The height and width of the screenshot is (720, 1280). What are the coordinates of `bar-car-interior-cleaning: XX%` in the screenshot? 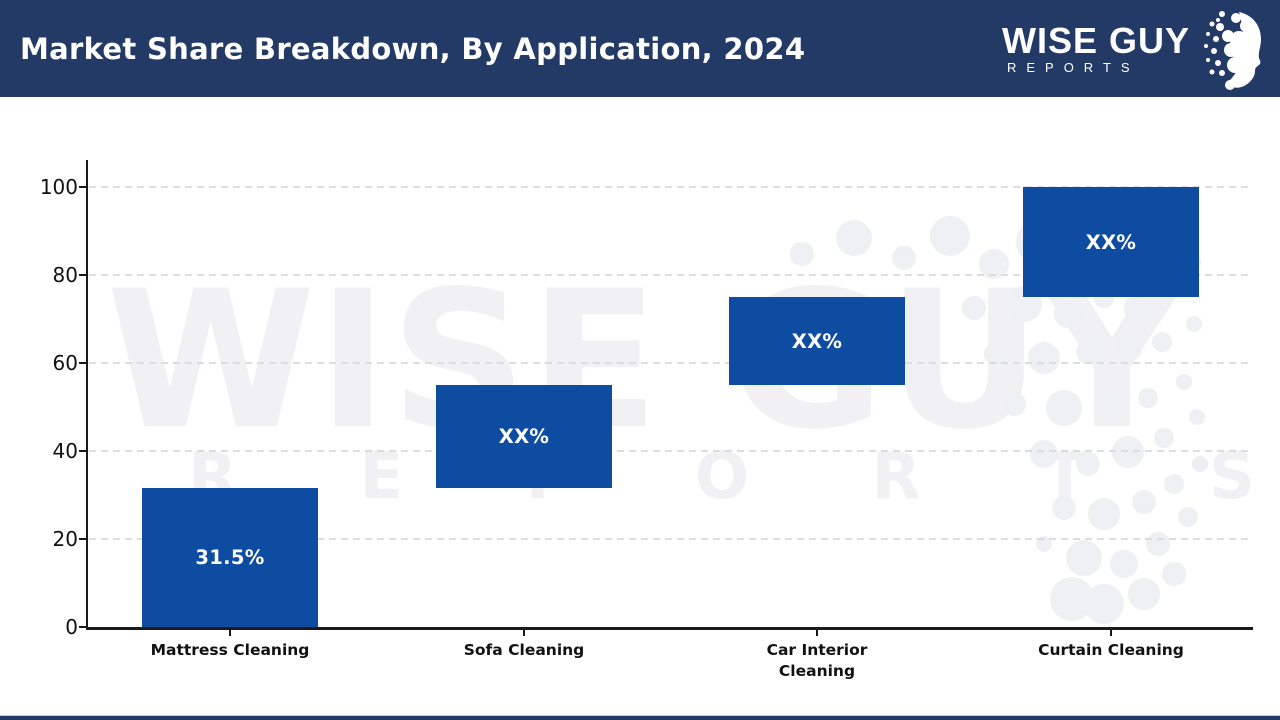 It's located at (817, 341).